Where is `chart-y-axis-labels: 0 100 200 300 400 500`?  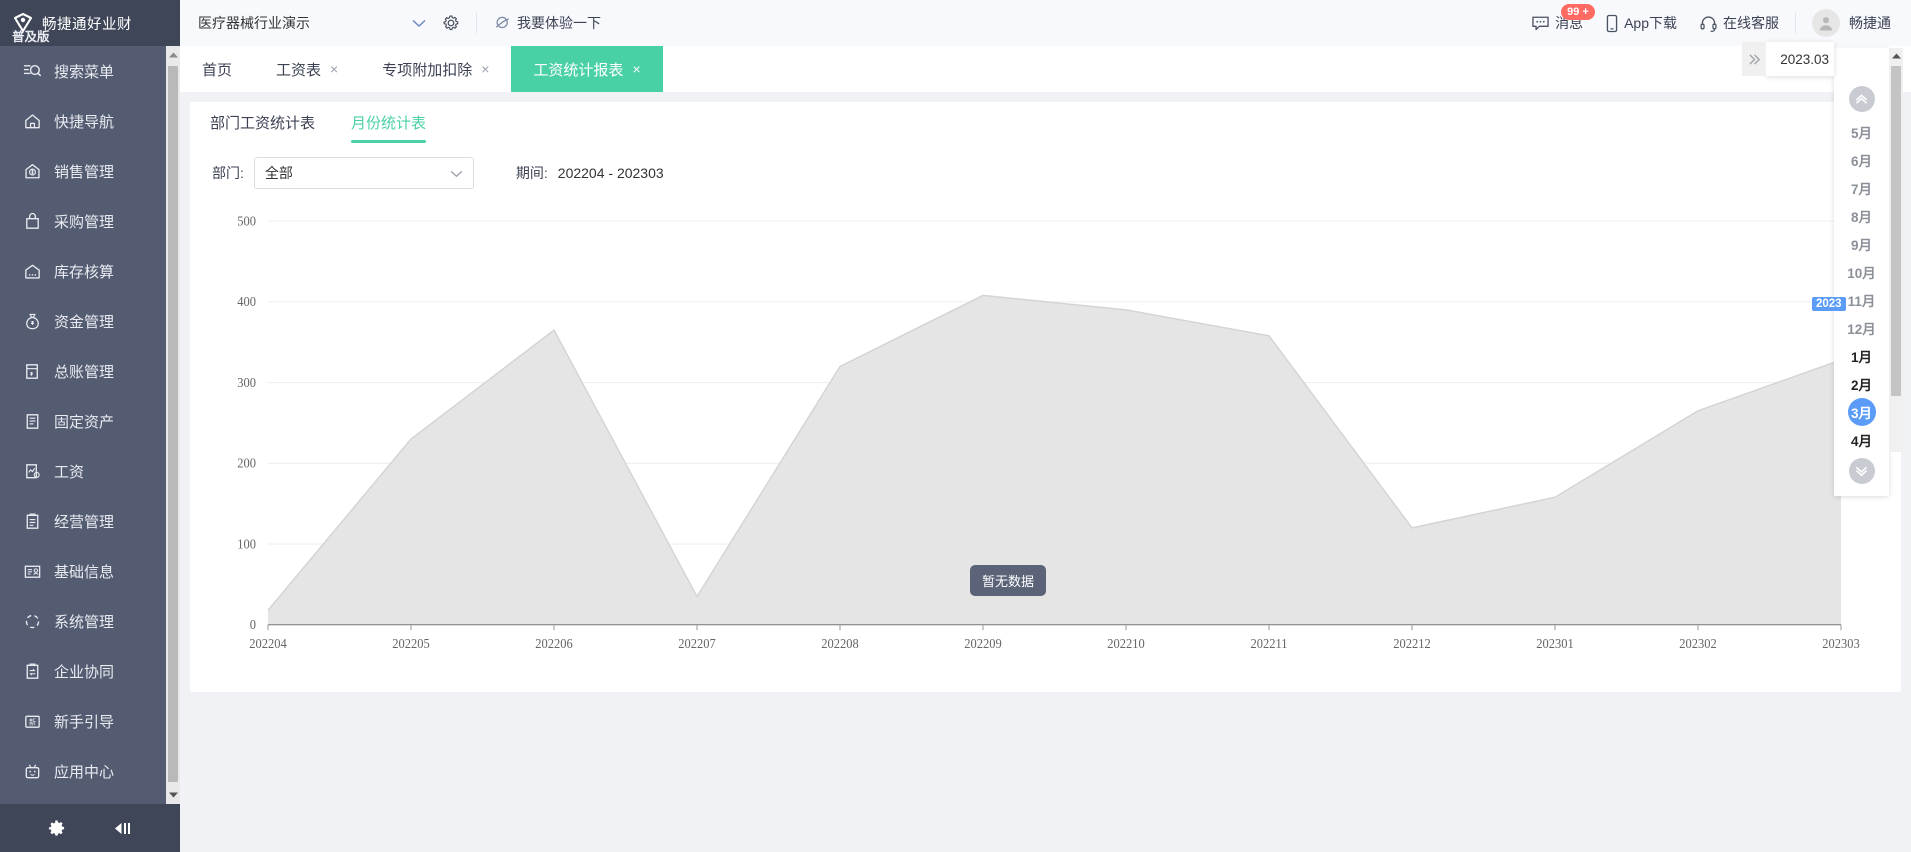
chart-y-axis-labels: 0 100 200 300 400 500 is located at coordinates (246, 423).